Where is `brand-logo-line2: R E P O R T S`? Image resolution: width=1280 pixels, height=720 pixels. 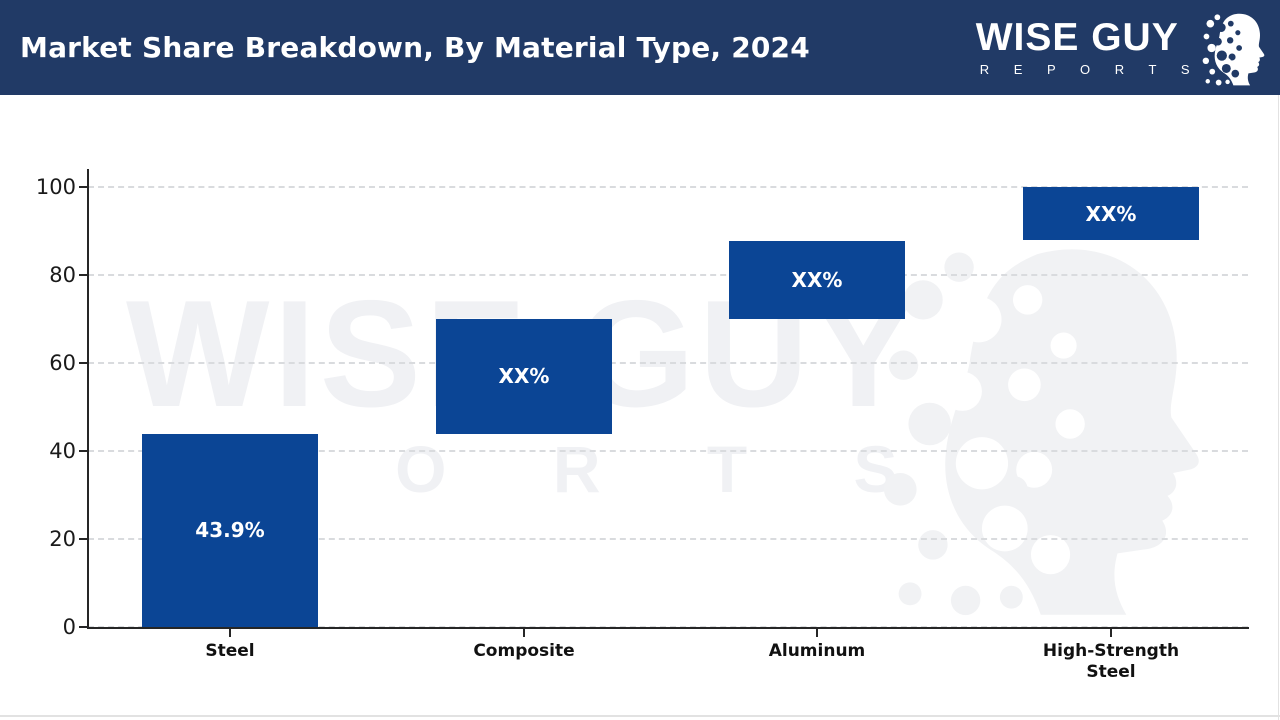 brand-logo-line2: R E P O R T S is located at coordinates (1089, 69).